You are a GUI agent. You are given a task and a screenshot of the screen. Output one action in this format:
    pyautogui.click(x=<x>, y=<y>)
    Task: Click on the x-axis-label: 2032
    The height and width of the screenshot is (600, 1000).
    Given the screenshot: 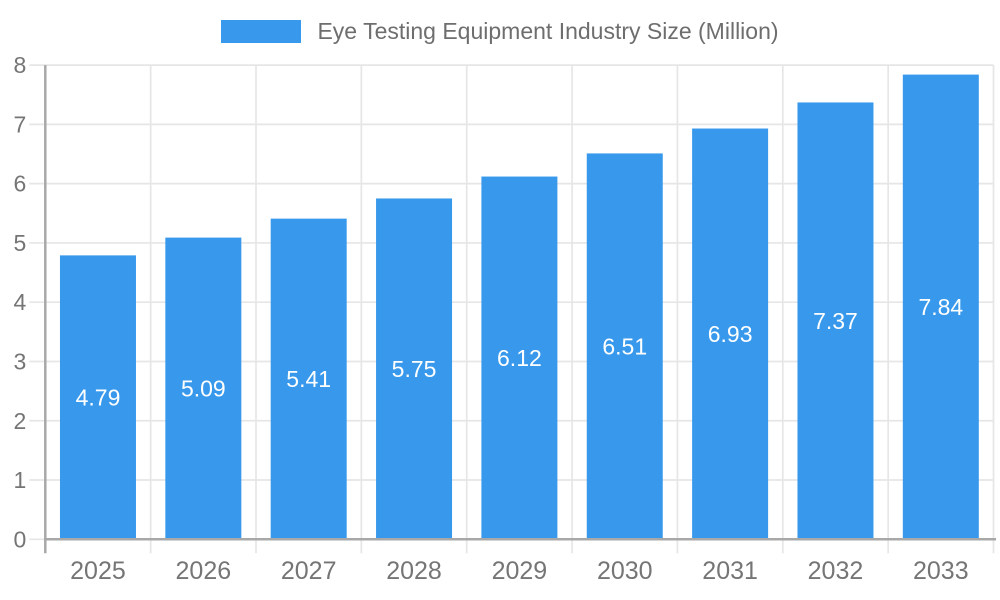 What is the action you would take?
    pyautogui.click(x=836, y=571)
    